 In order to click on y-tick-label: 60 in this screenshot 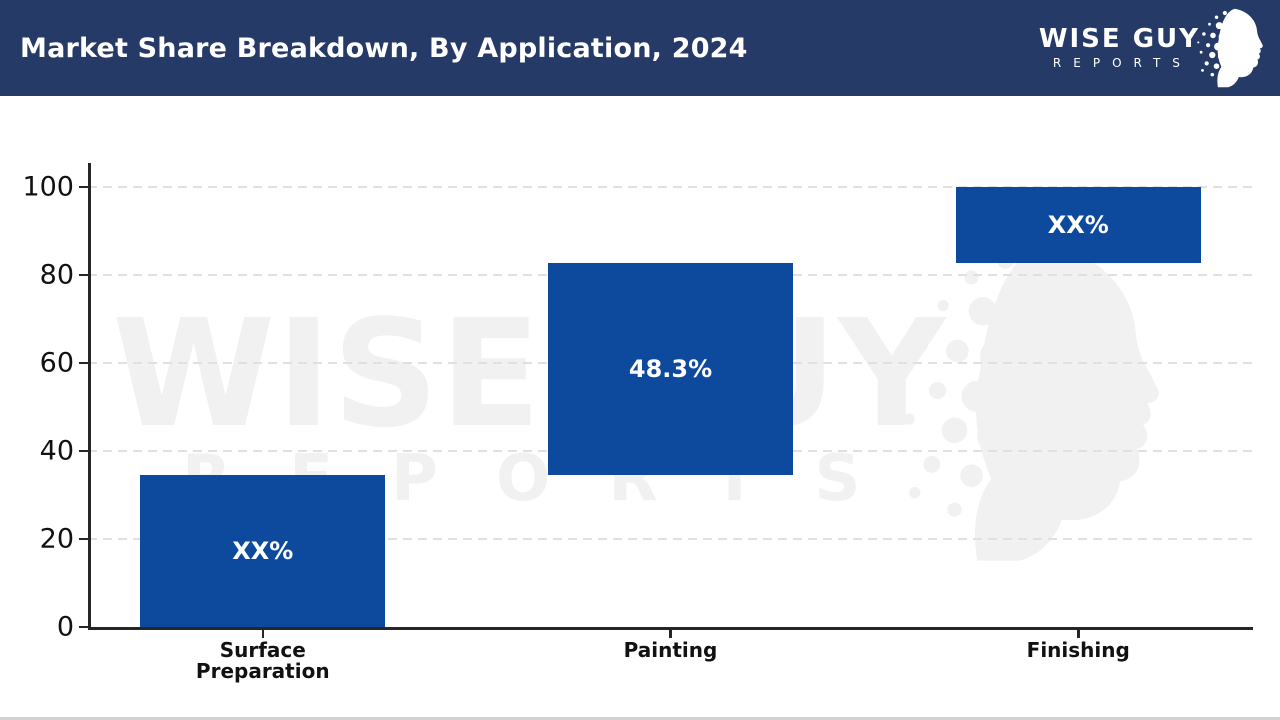, I will do `click(56, 363)`.